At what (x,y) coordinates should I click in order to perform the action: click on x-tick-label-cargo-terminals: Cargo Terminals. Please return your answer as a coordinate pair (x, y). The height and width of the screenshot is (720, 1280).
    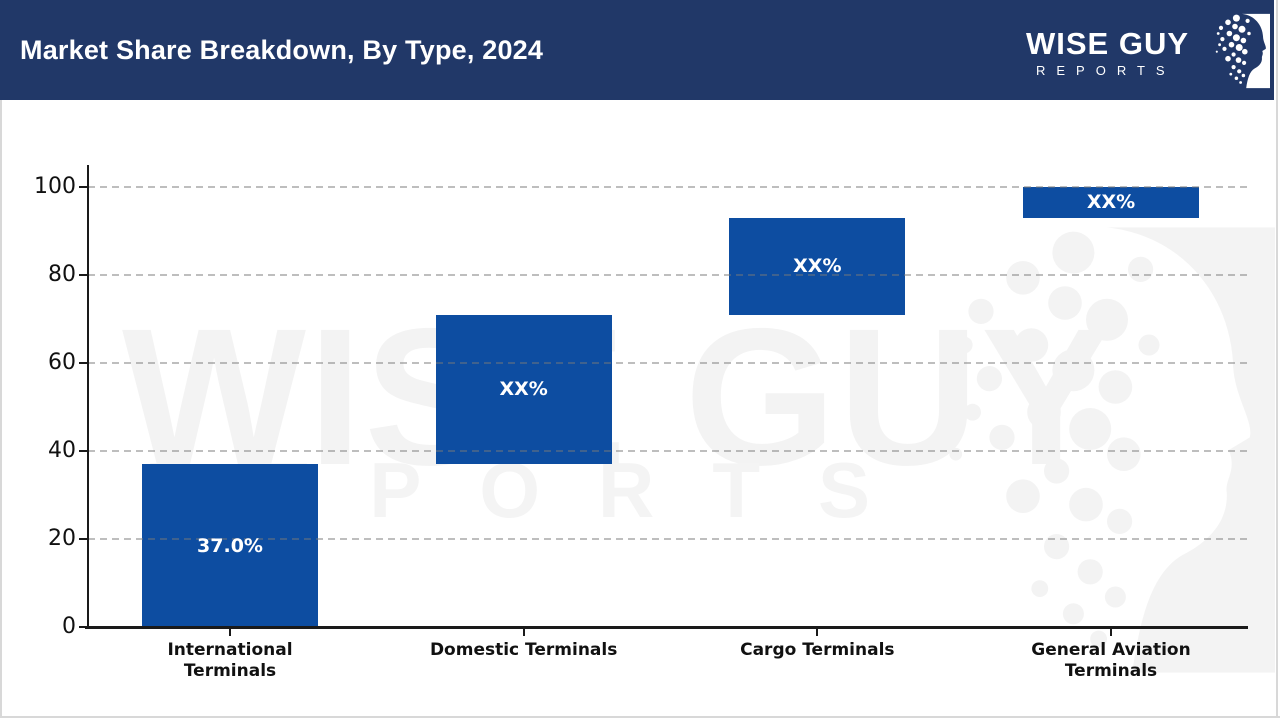
    Looking at the image, I should click on (817, 650).